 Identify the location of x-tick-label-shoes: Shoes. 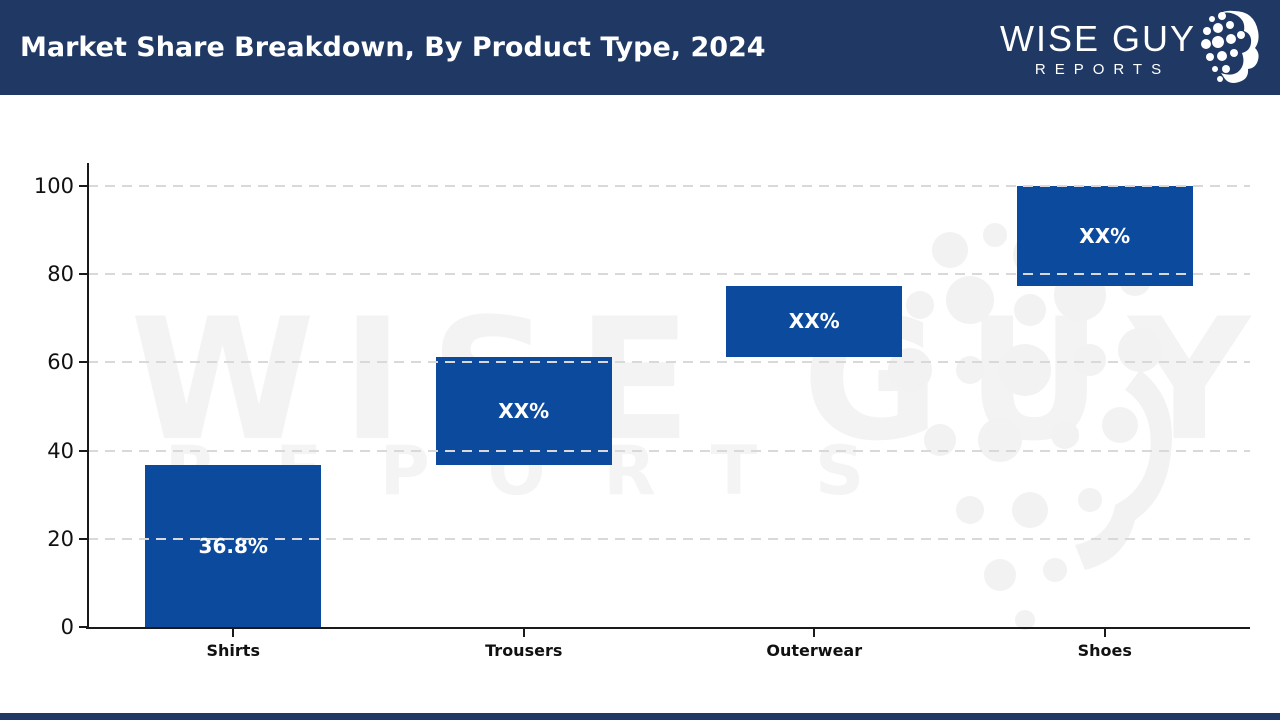
(1104, 650).